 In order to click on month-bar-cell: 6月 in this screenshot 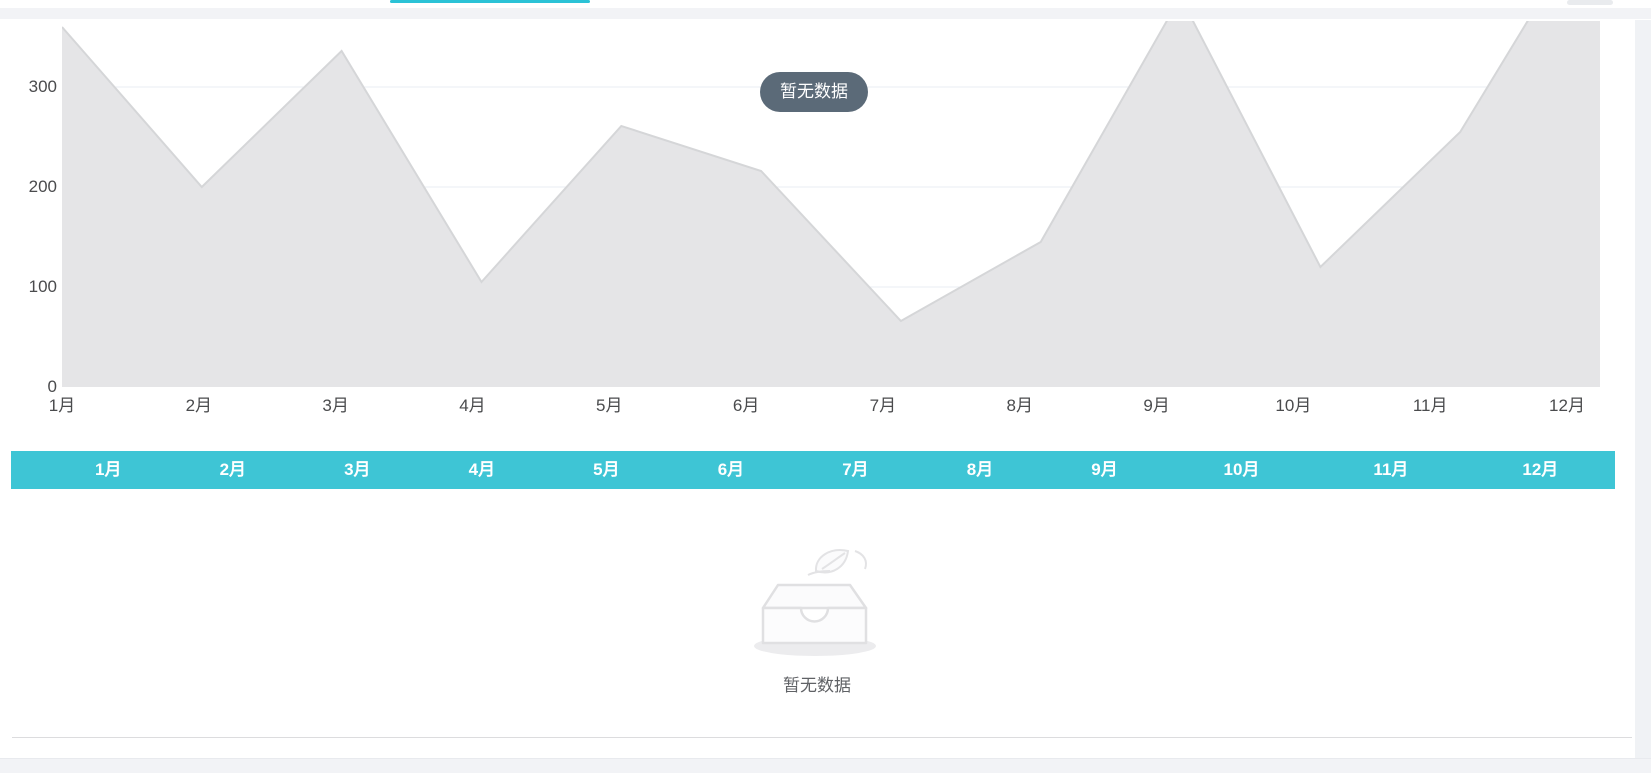, I will do `click(731, 469)`.